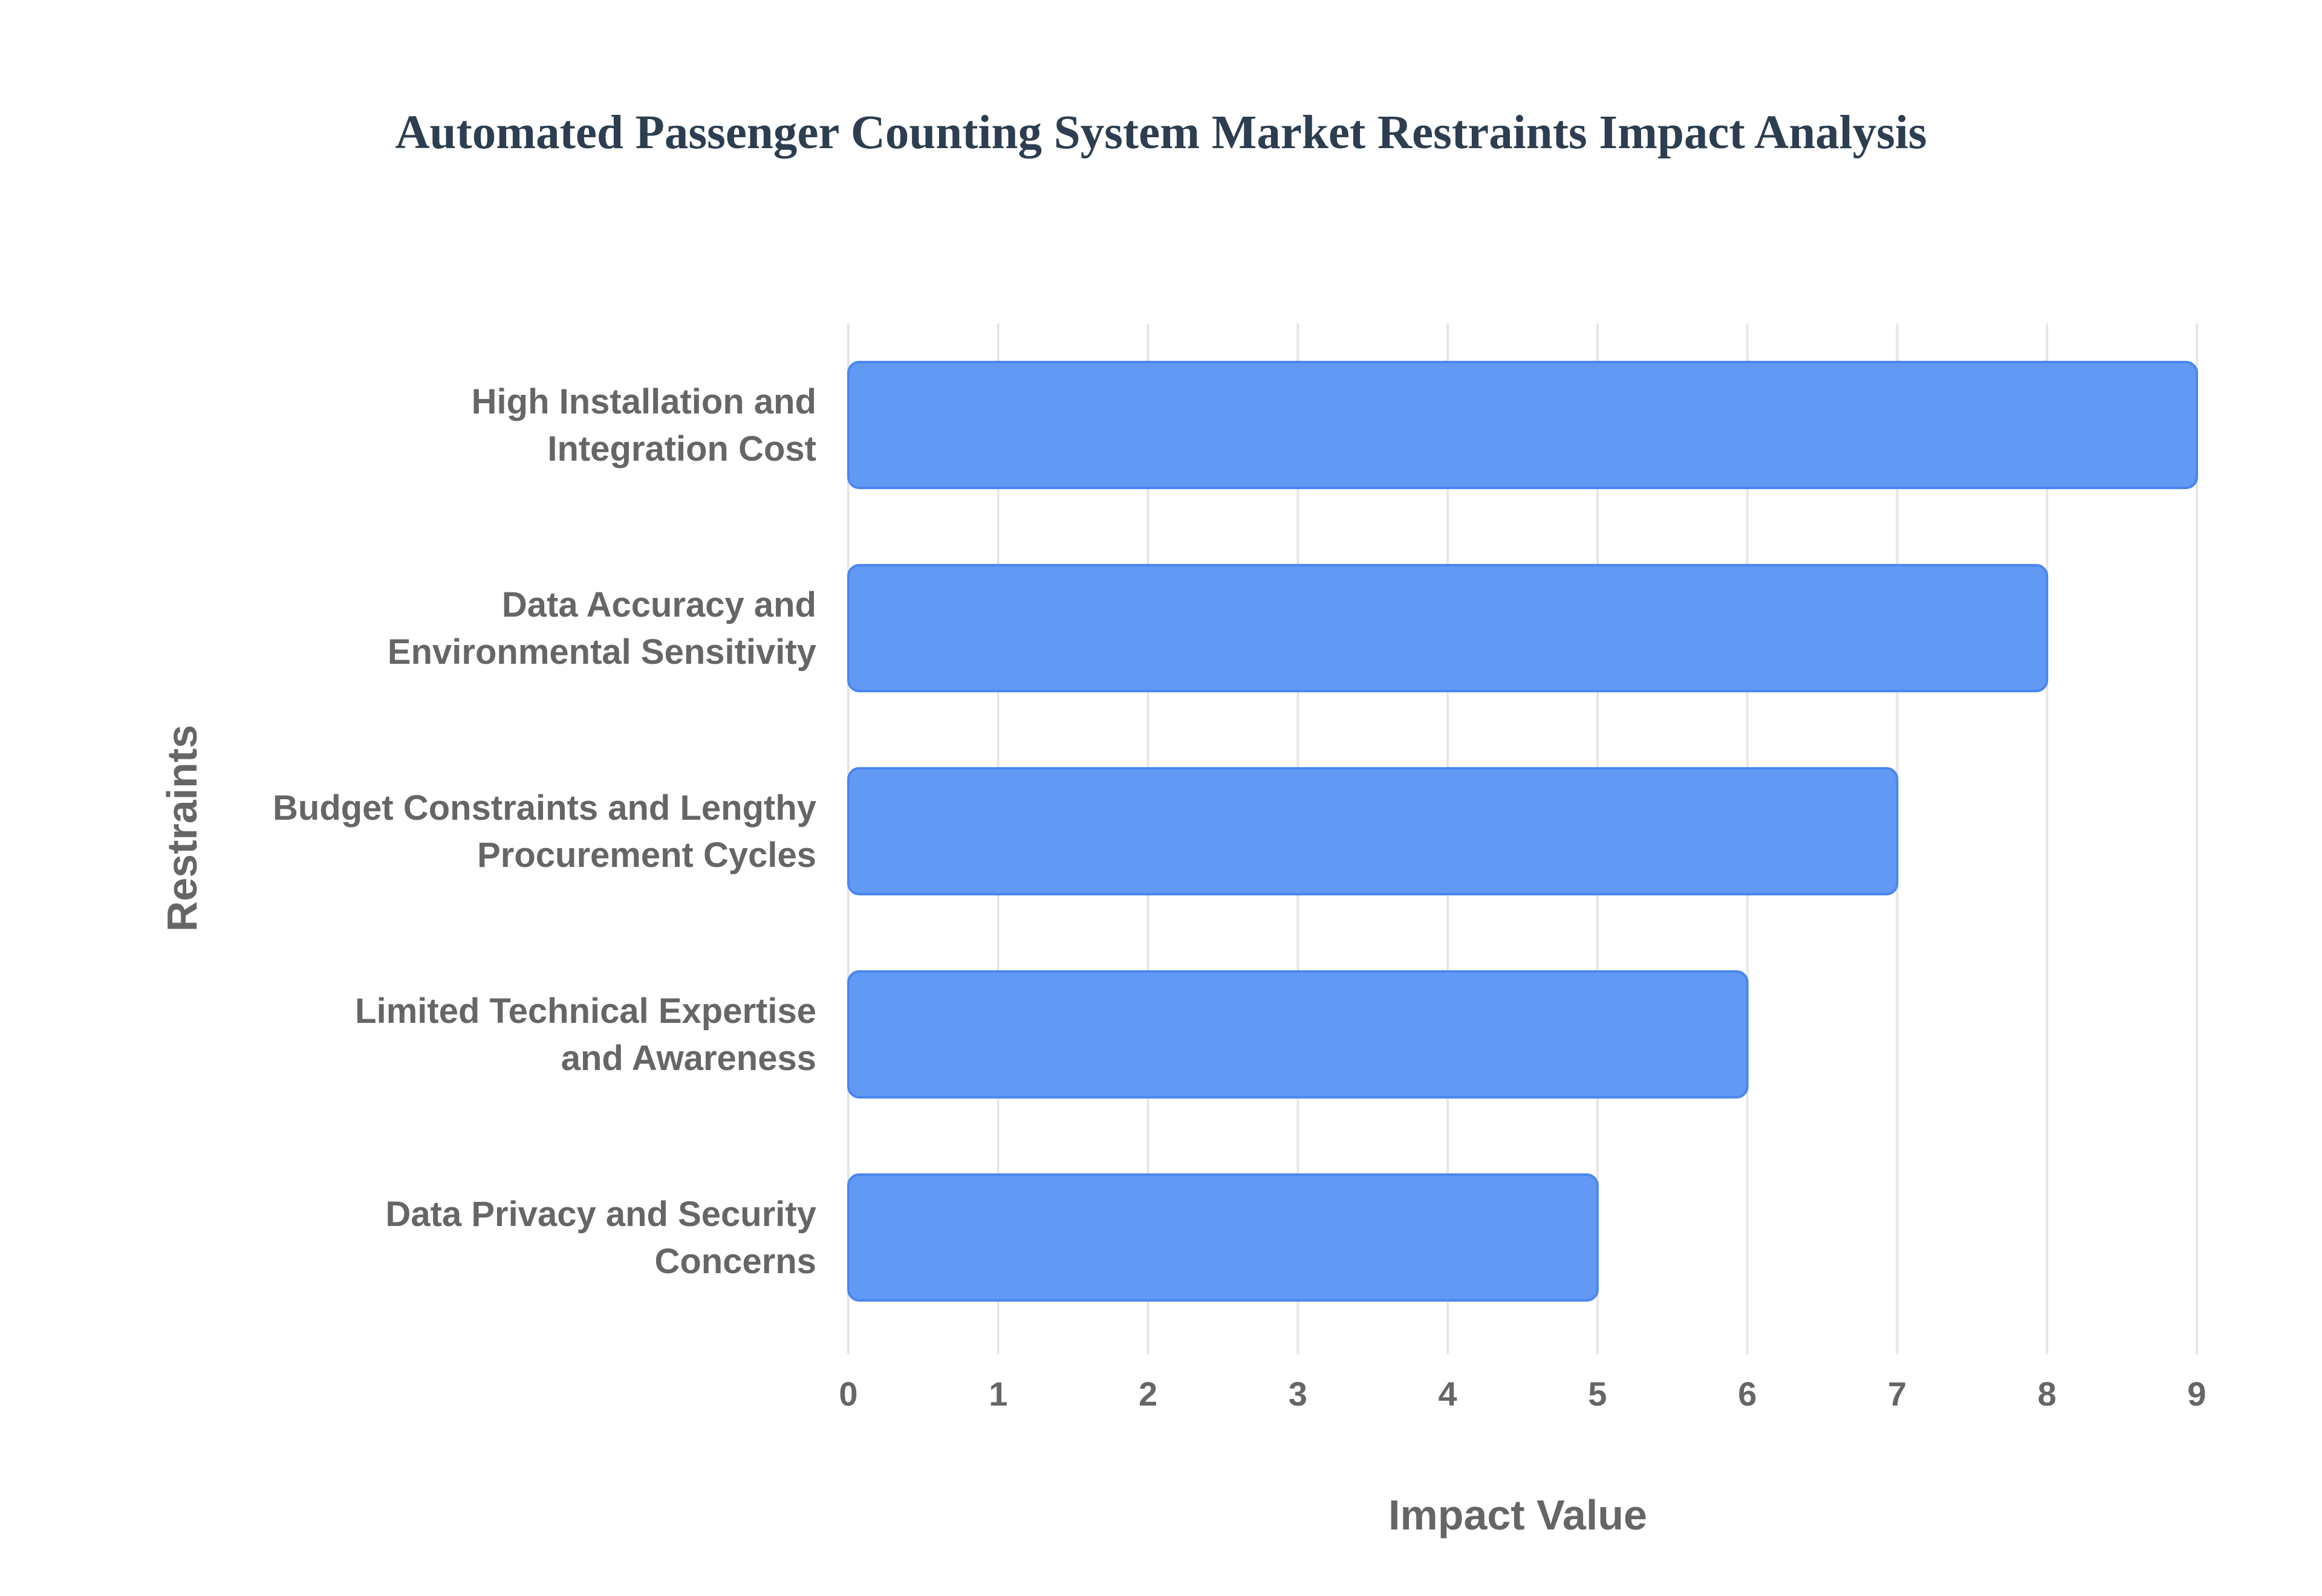 This screenshot has height=1596, width=2322. Describe the element at coordinates (2196, 1394) in the screenshot. I see `x-tick-label: 9` at that location.